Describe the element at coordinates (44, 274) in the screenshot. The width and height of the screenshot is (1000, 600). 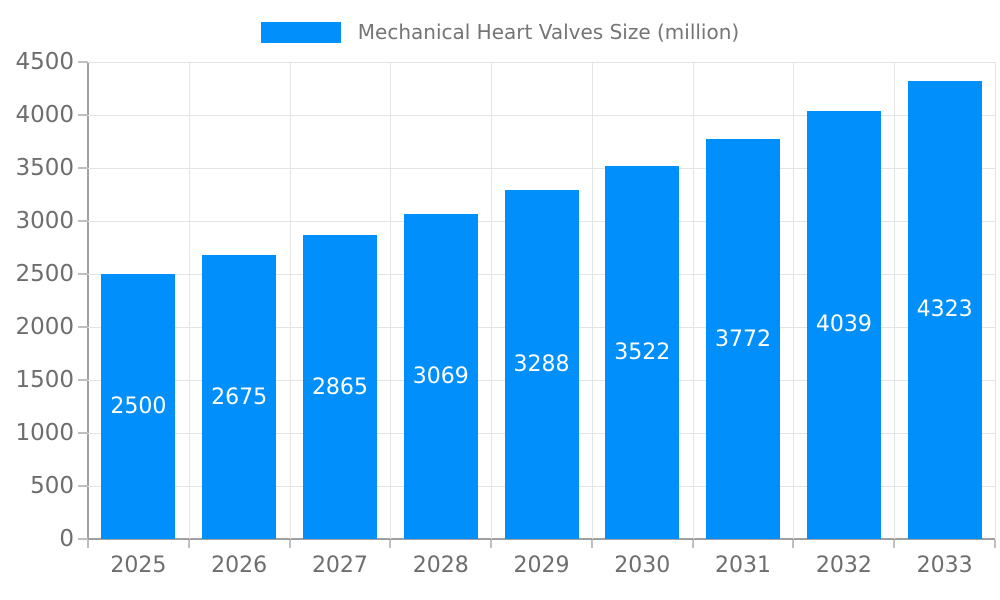
I see `y-axis-tick-label: 2500` at that location.